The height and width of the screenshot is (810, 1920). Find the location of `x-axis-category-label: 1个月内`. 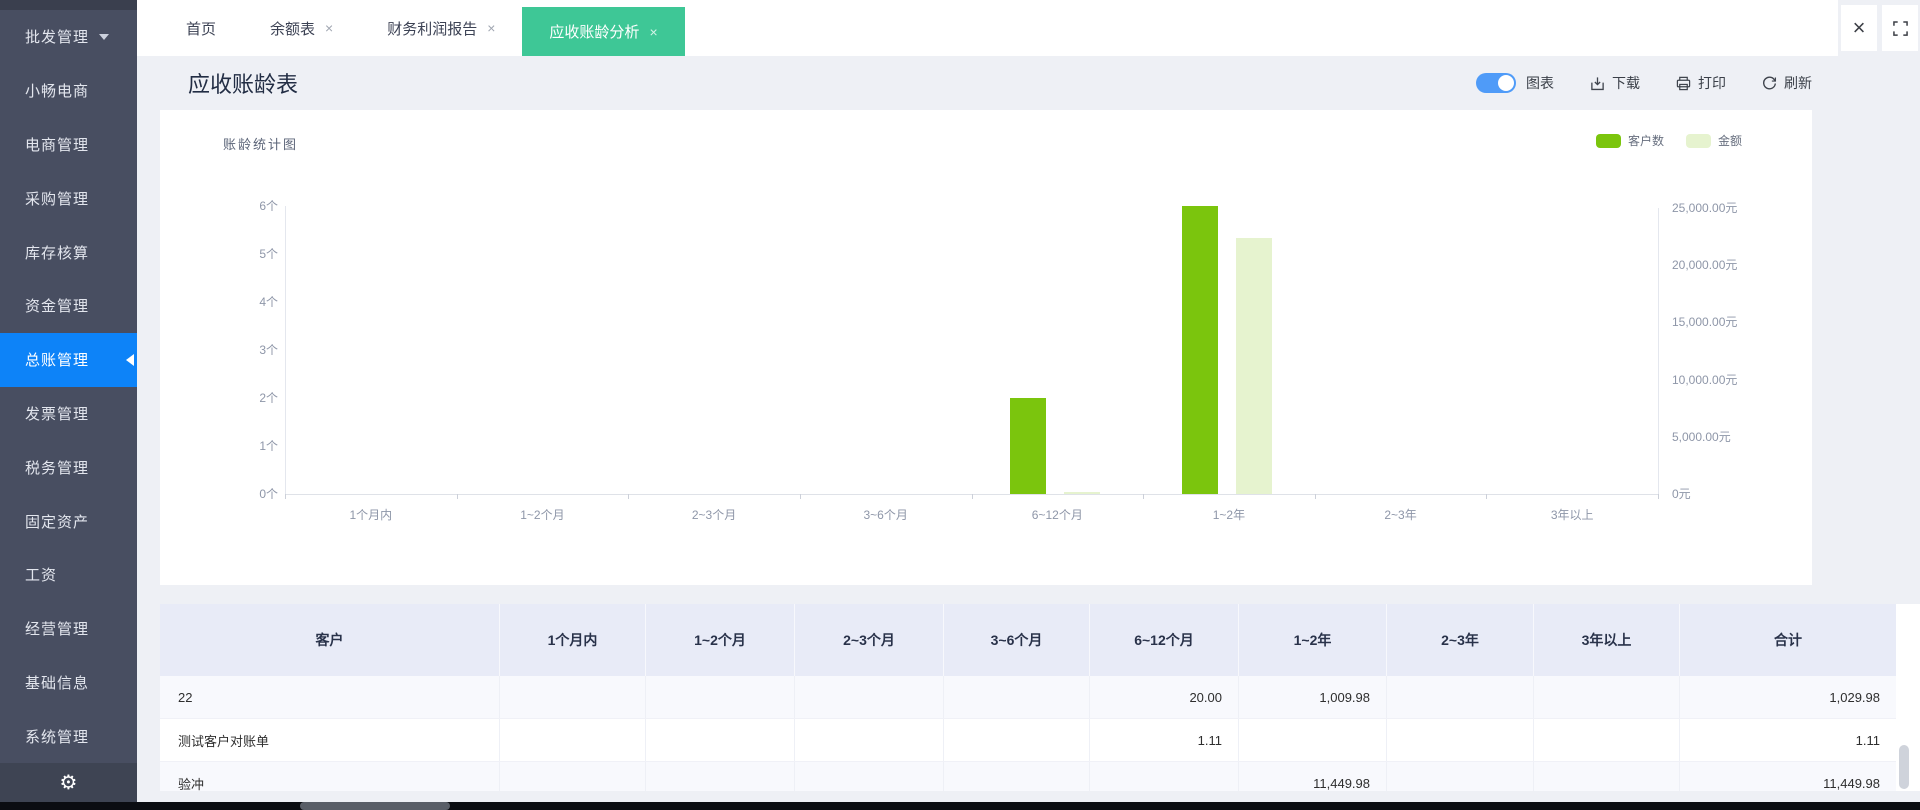

x-axis-category-label: 1个月内 is located at coordinates (371, 515).